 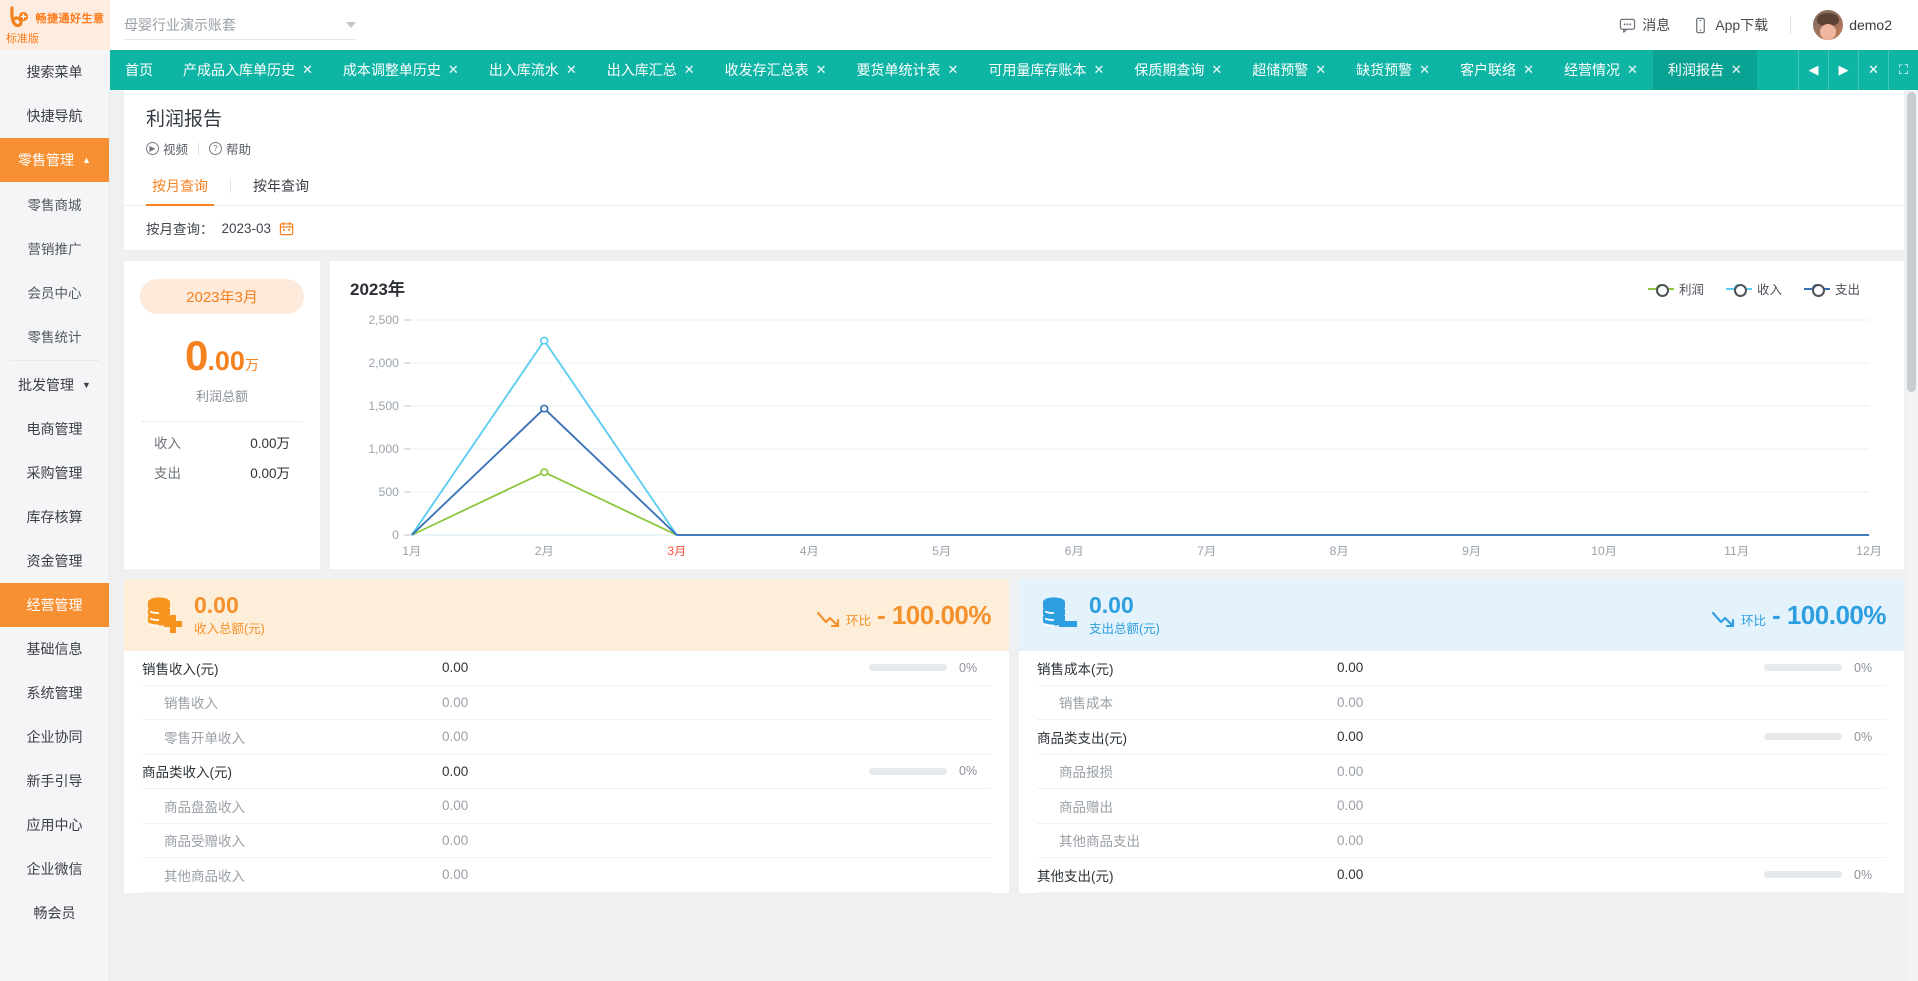 What do you see at coordinates (54, 72) in the screenshot?
I see `sidebar-item-0: 搜索菜单` at bounding box center [54, 72].